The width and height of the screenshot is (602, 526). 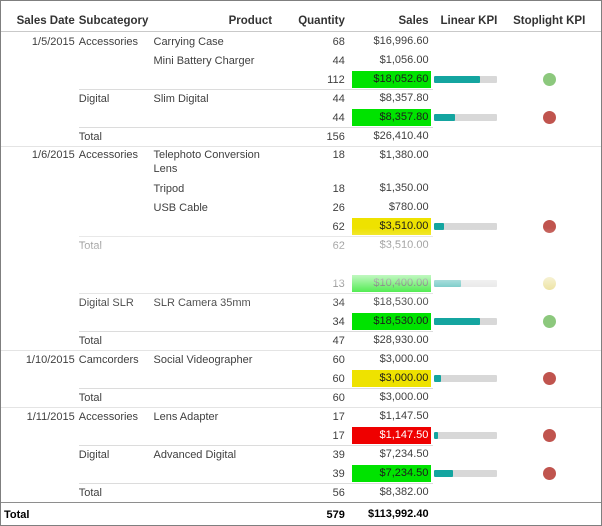 I want to click on detail-row: Digital SLR SLR Camera 35mm 34 $18,530.00, so click(x=301, y=302).